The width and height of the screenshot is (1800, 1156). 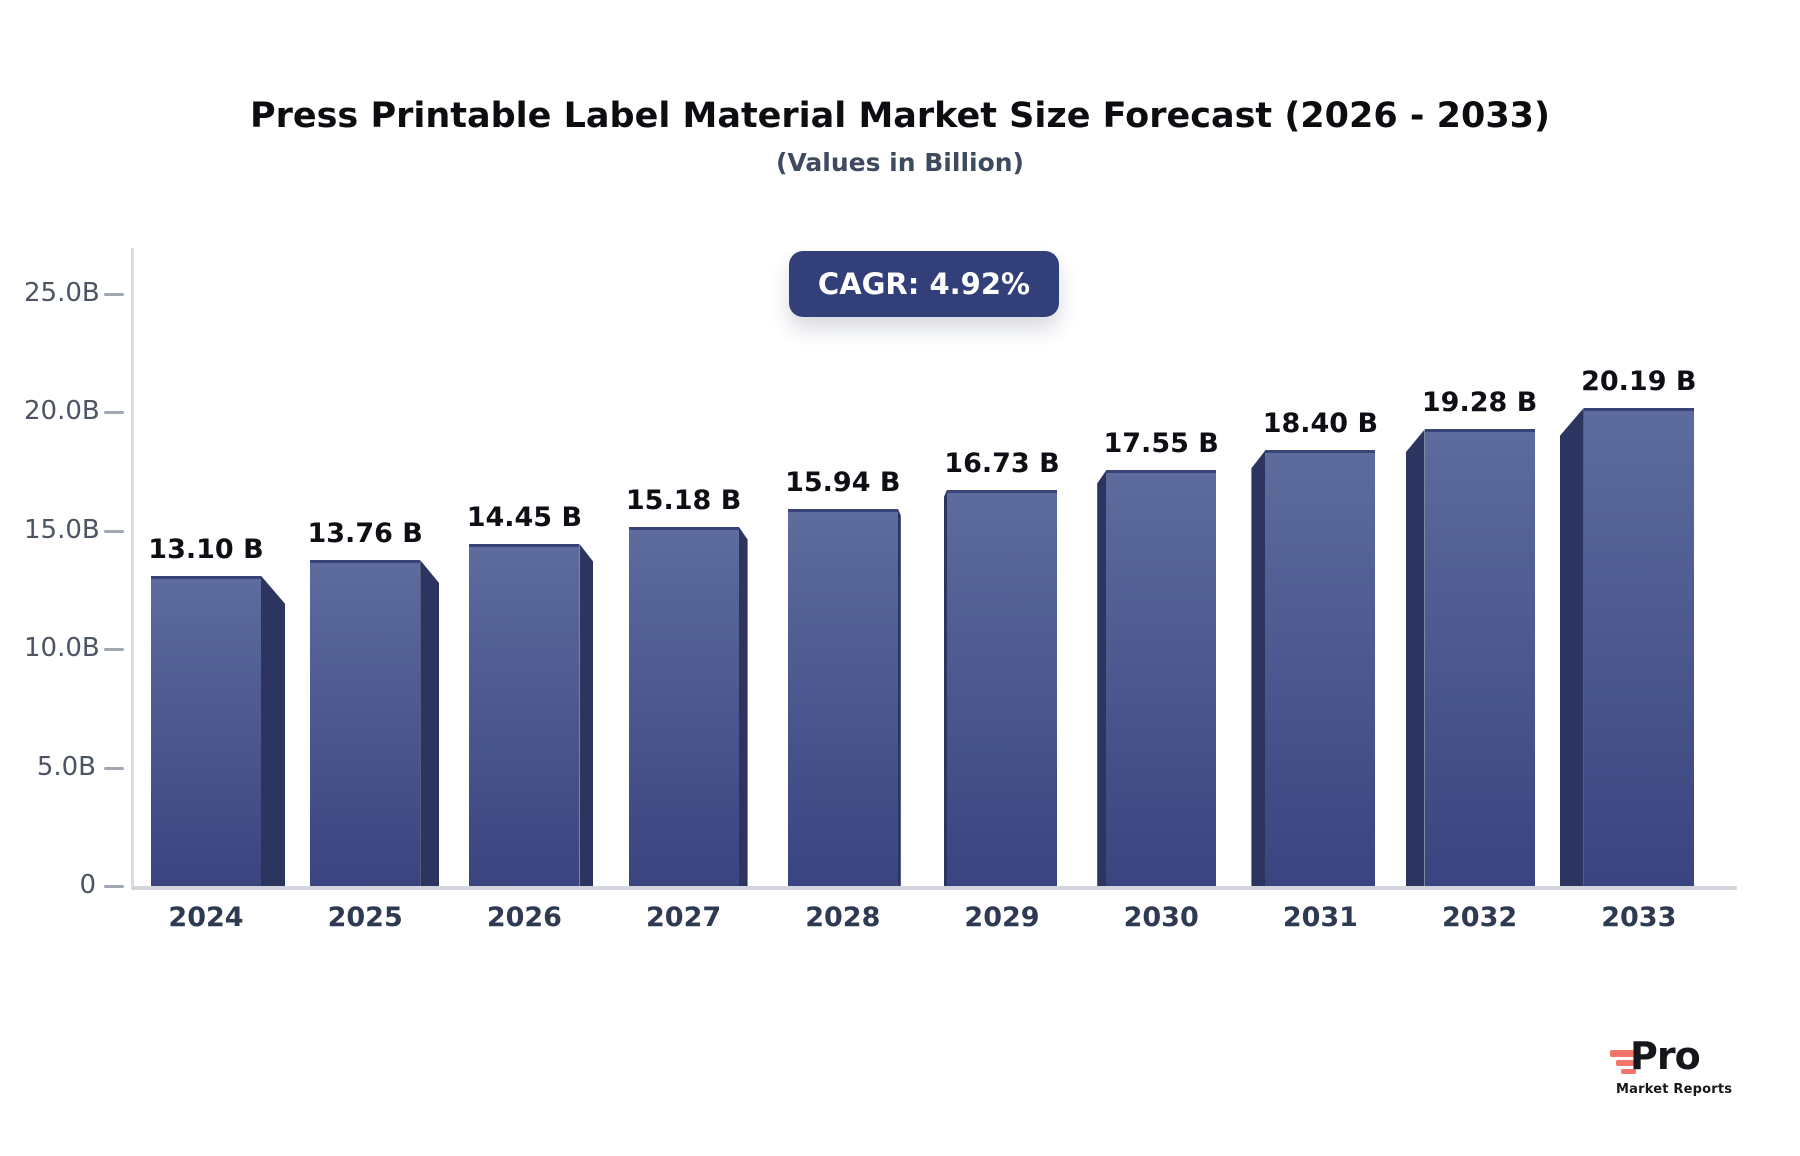 What do you see at coordinates (1639, 381) in the screenshot?
I see `bar-value-label-2033: 20.19 B` at bounding box center [1639, 381].